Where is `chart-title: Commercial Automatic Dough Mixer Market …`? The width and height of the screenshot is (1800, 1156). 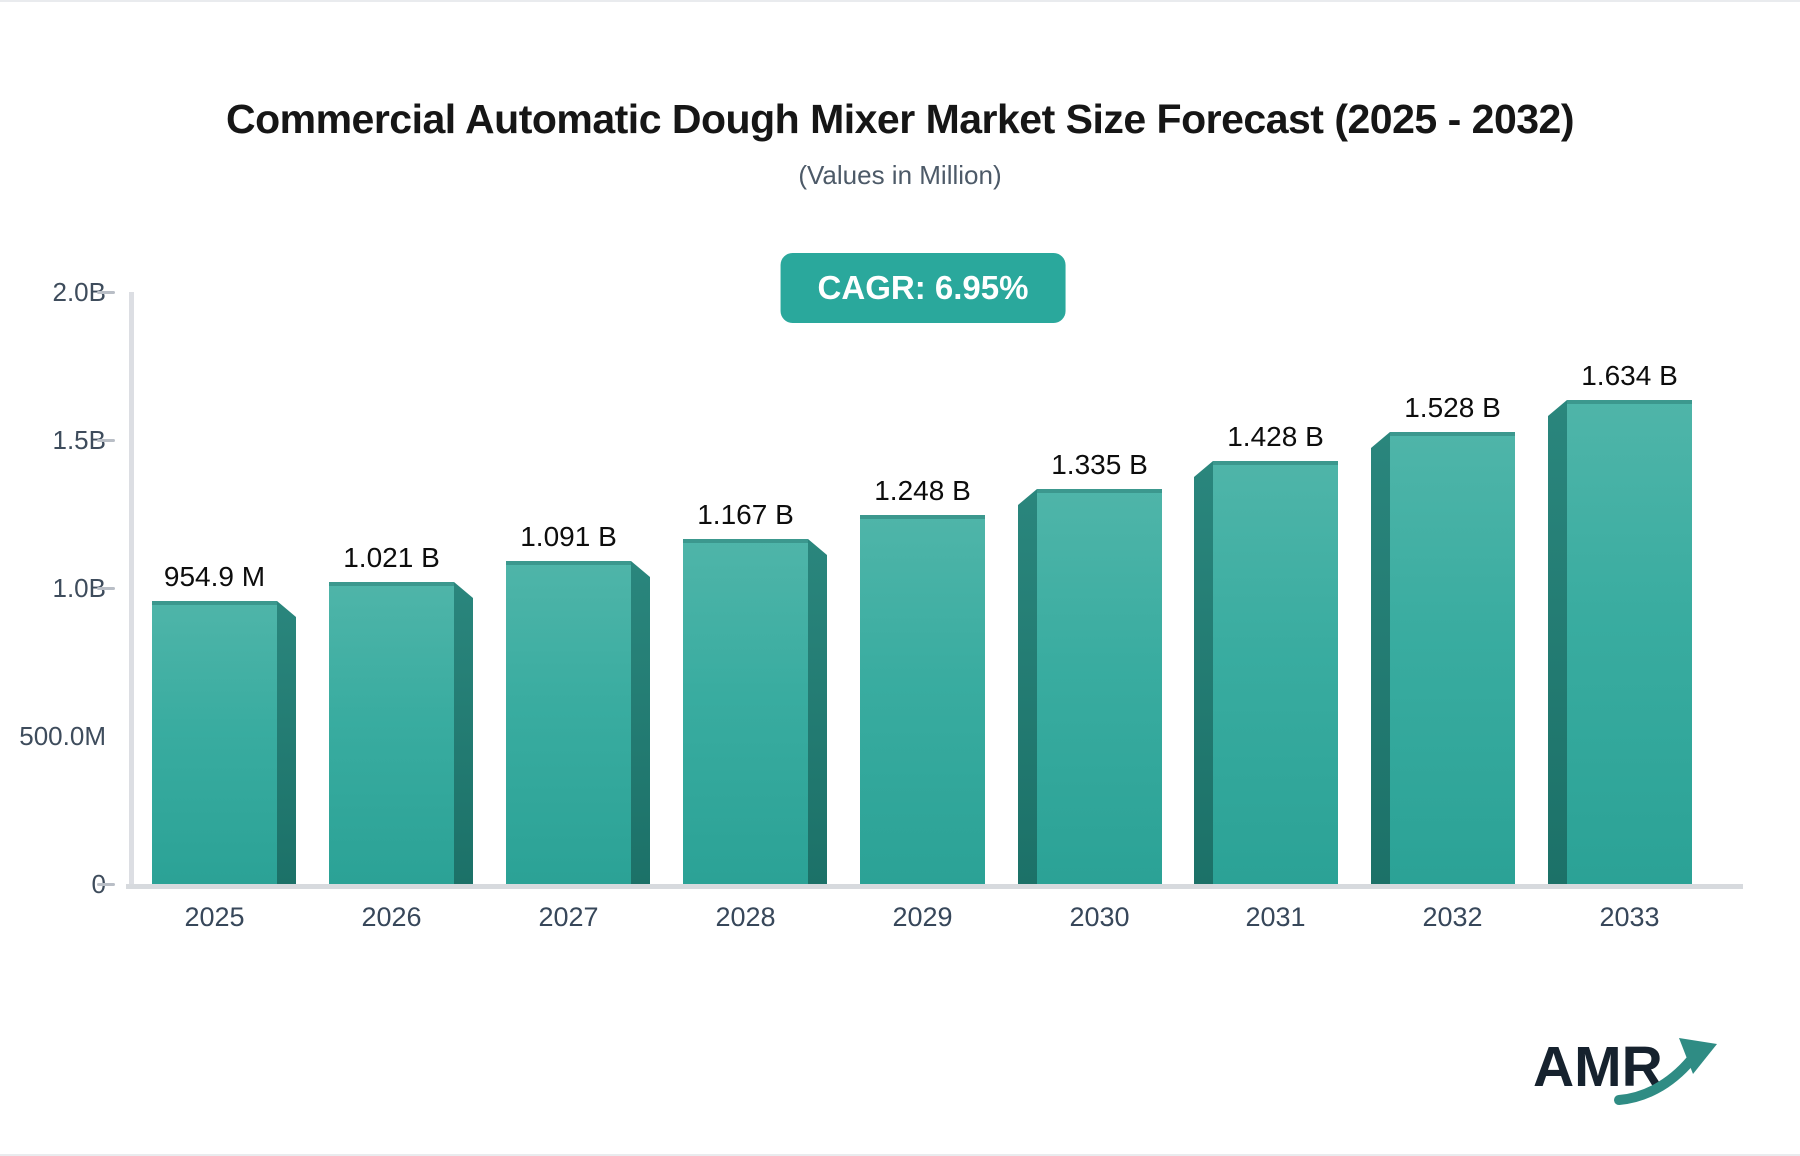 chart-title: Commercial Automatic Dough Mixer Market … is located at coordinates (900, 119).